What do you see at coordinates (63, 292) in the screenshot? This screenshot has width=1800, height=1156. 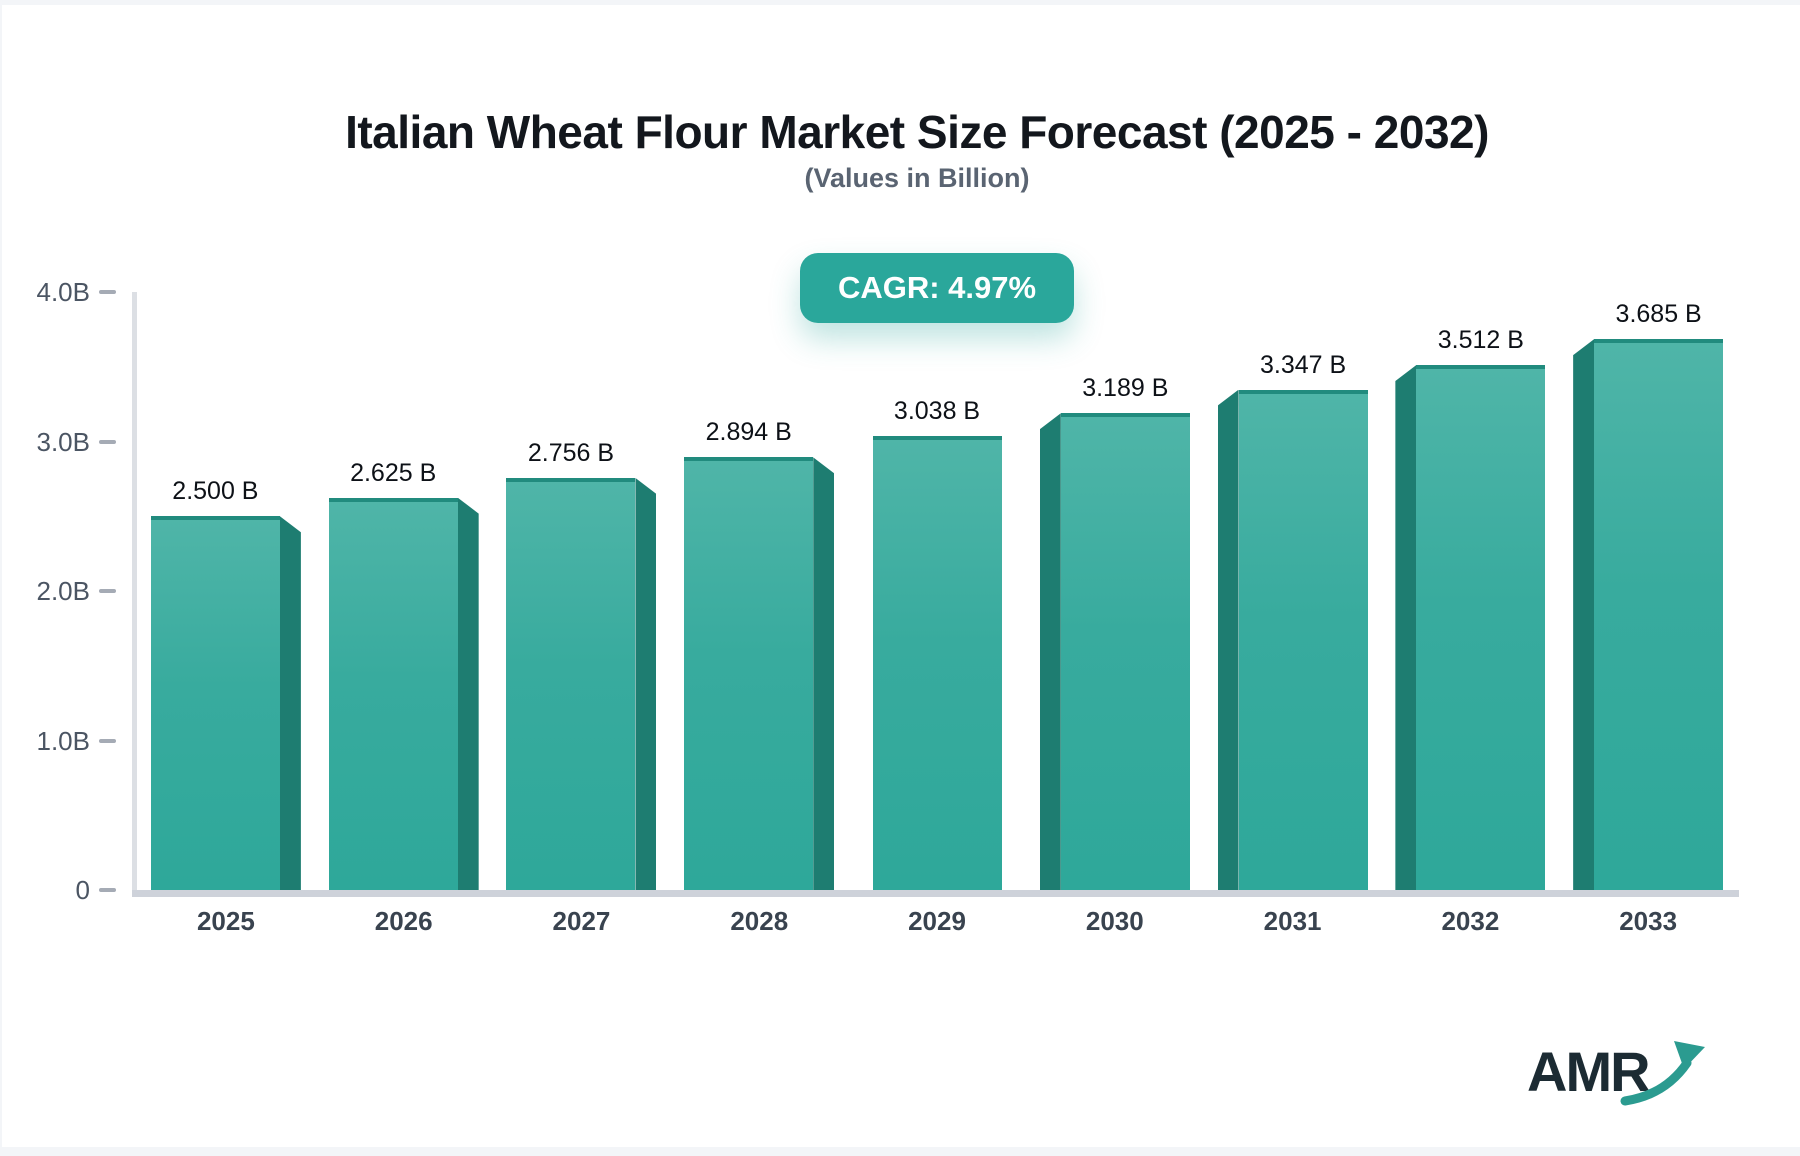 I see `y-tick-label: 4.0B` at bounding box center [63, 292].